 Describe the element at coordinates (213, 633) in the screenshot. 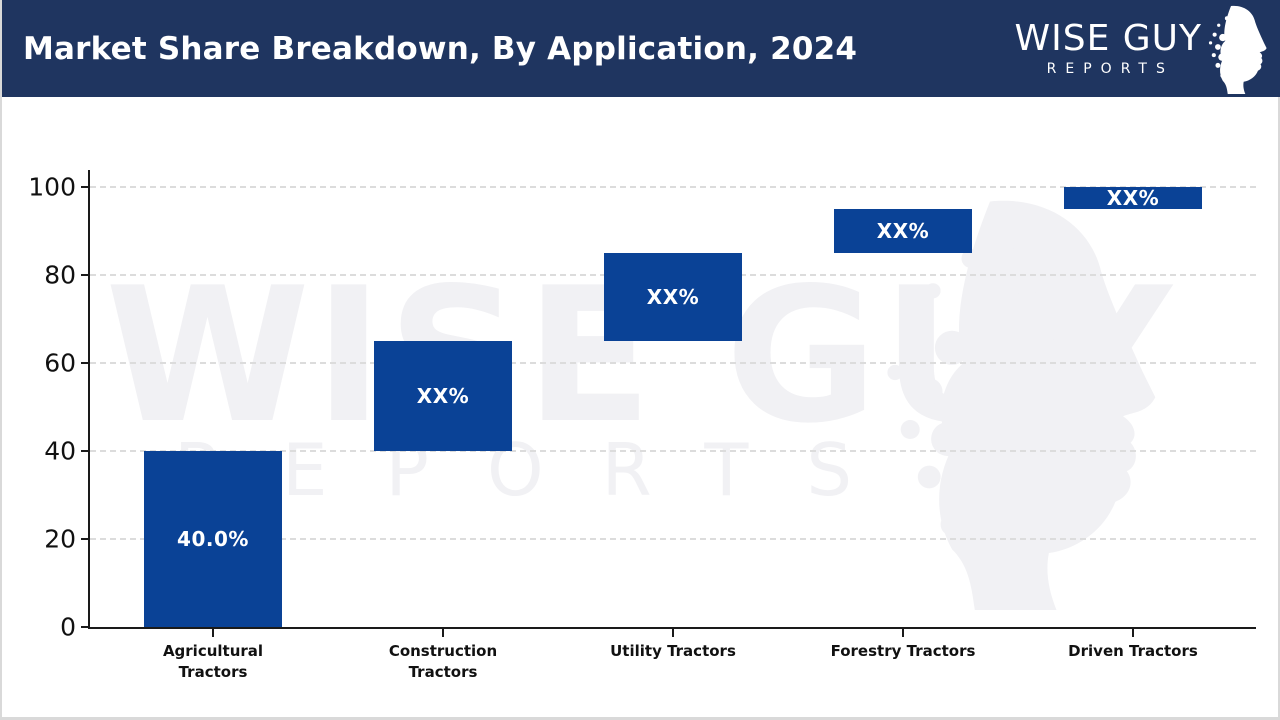

I see `x-tick-mark-agricultural-tractors` at that location.